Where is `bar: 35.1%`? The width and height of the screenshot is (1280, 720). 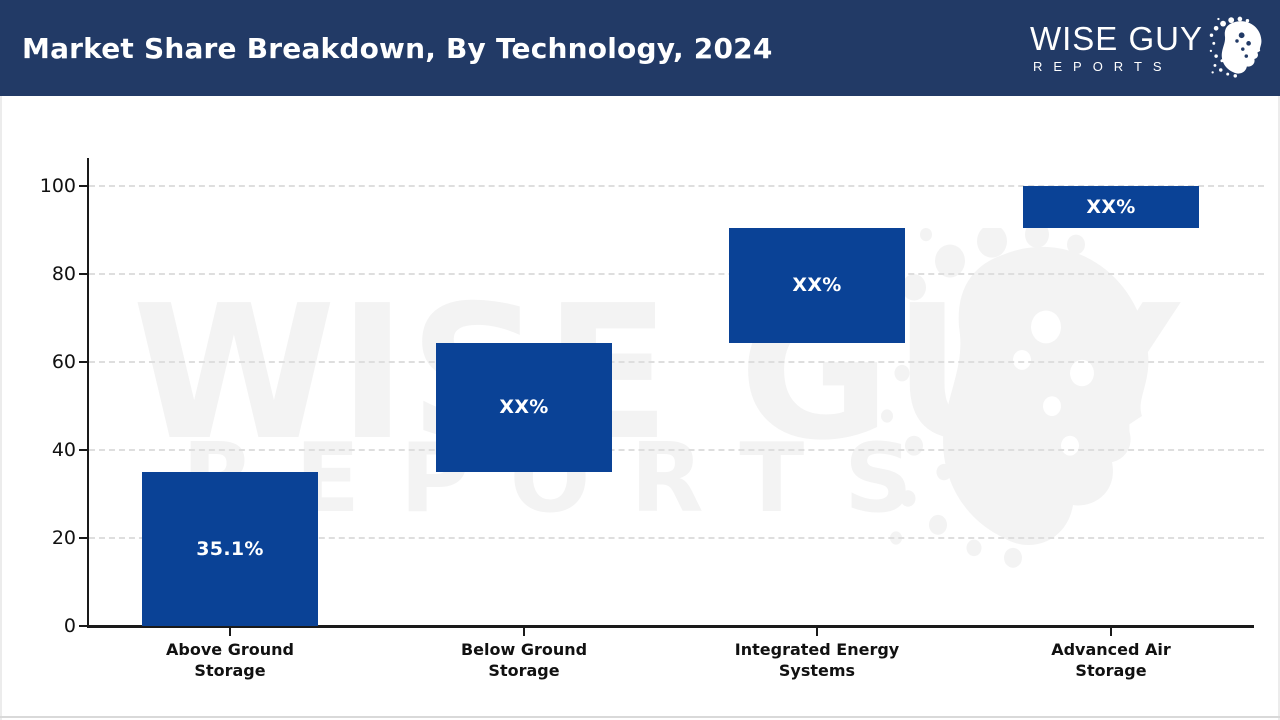
bar: 35.1% is located at coordinates (230, 548).